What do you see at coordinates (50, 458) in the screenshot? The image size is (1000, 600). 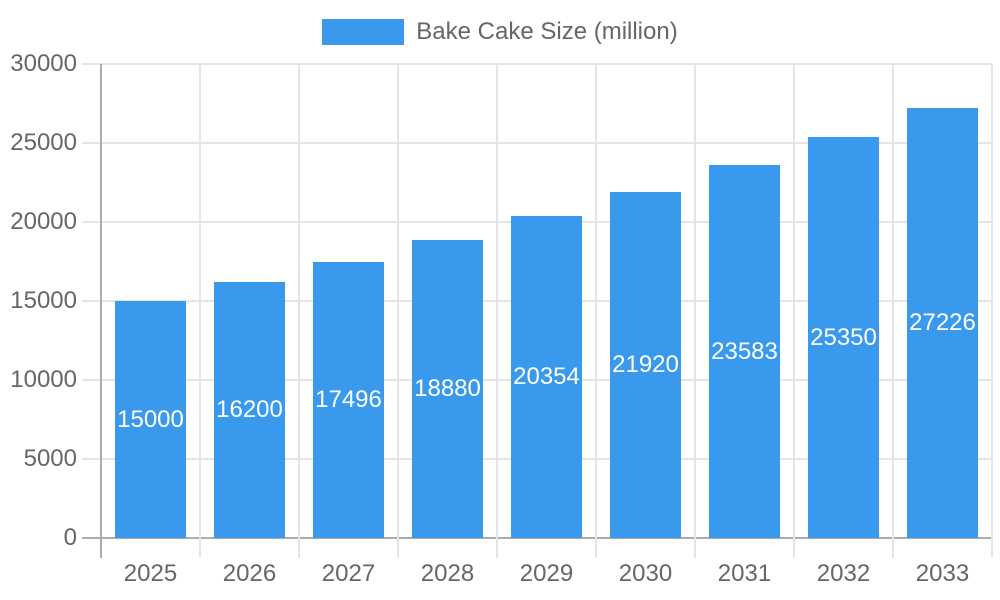 I see `y-tick-label: 5000` at bounding box center [50, 458].